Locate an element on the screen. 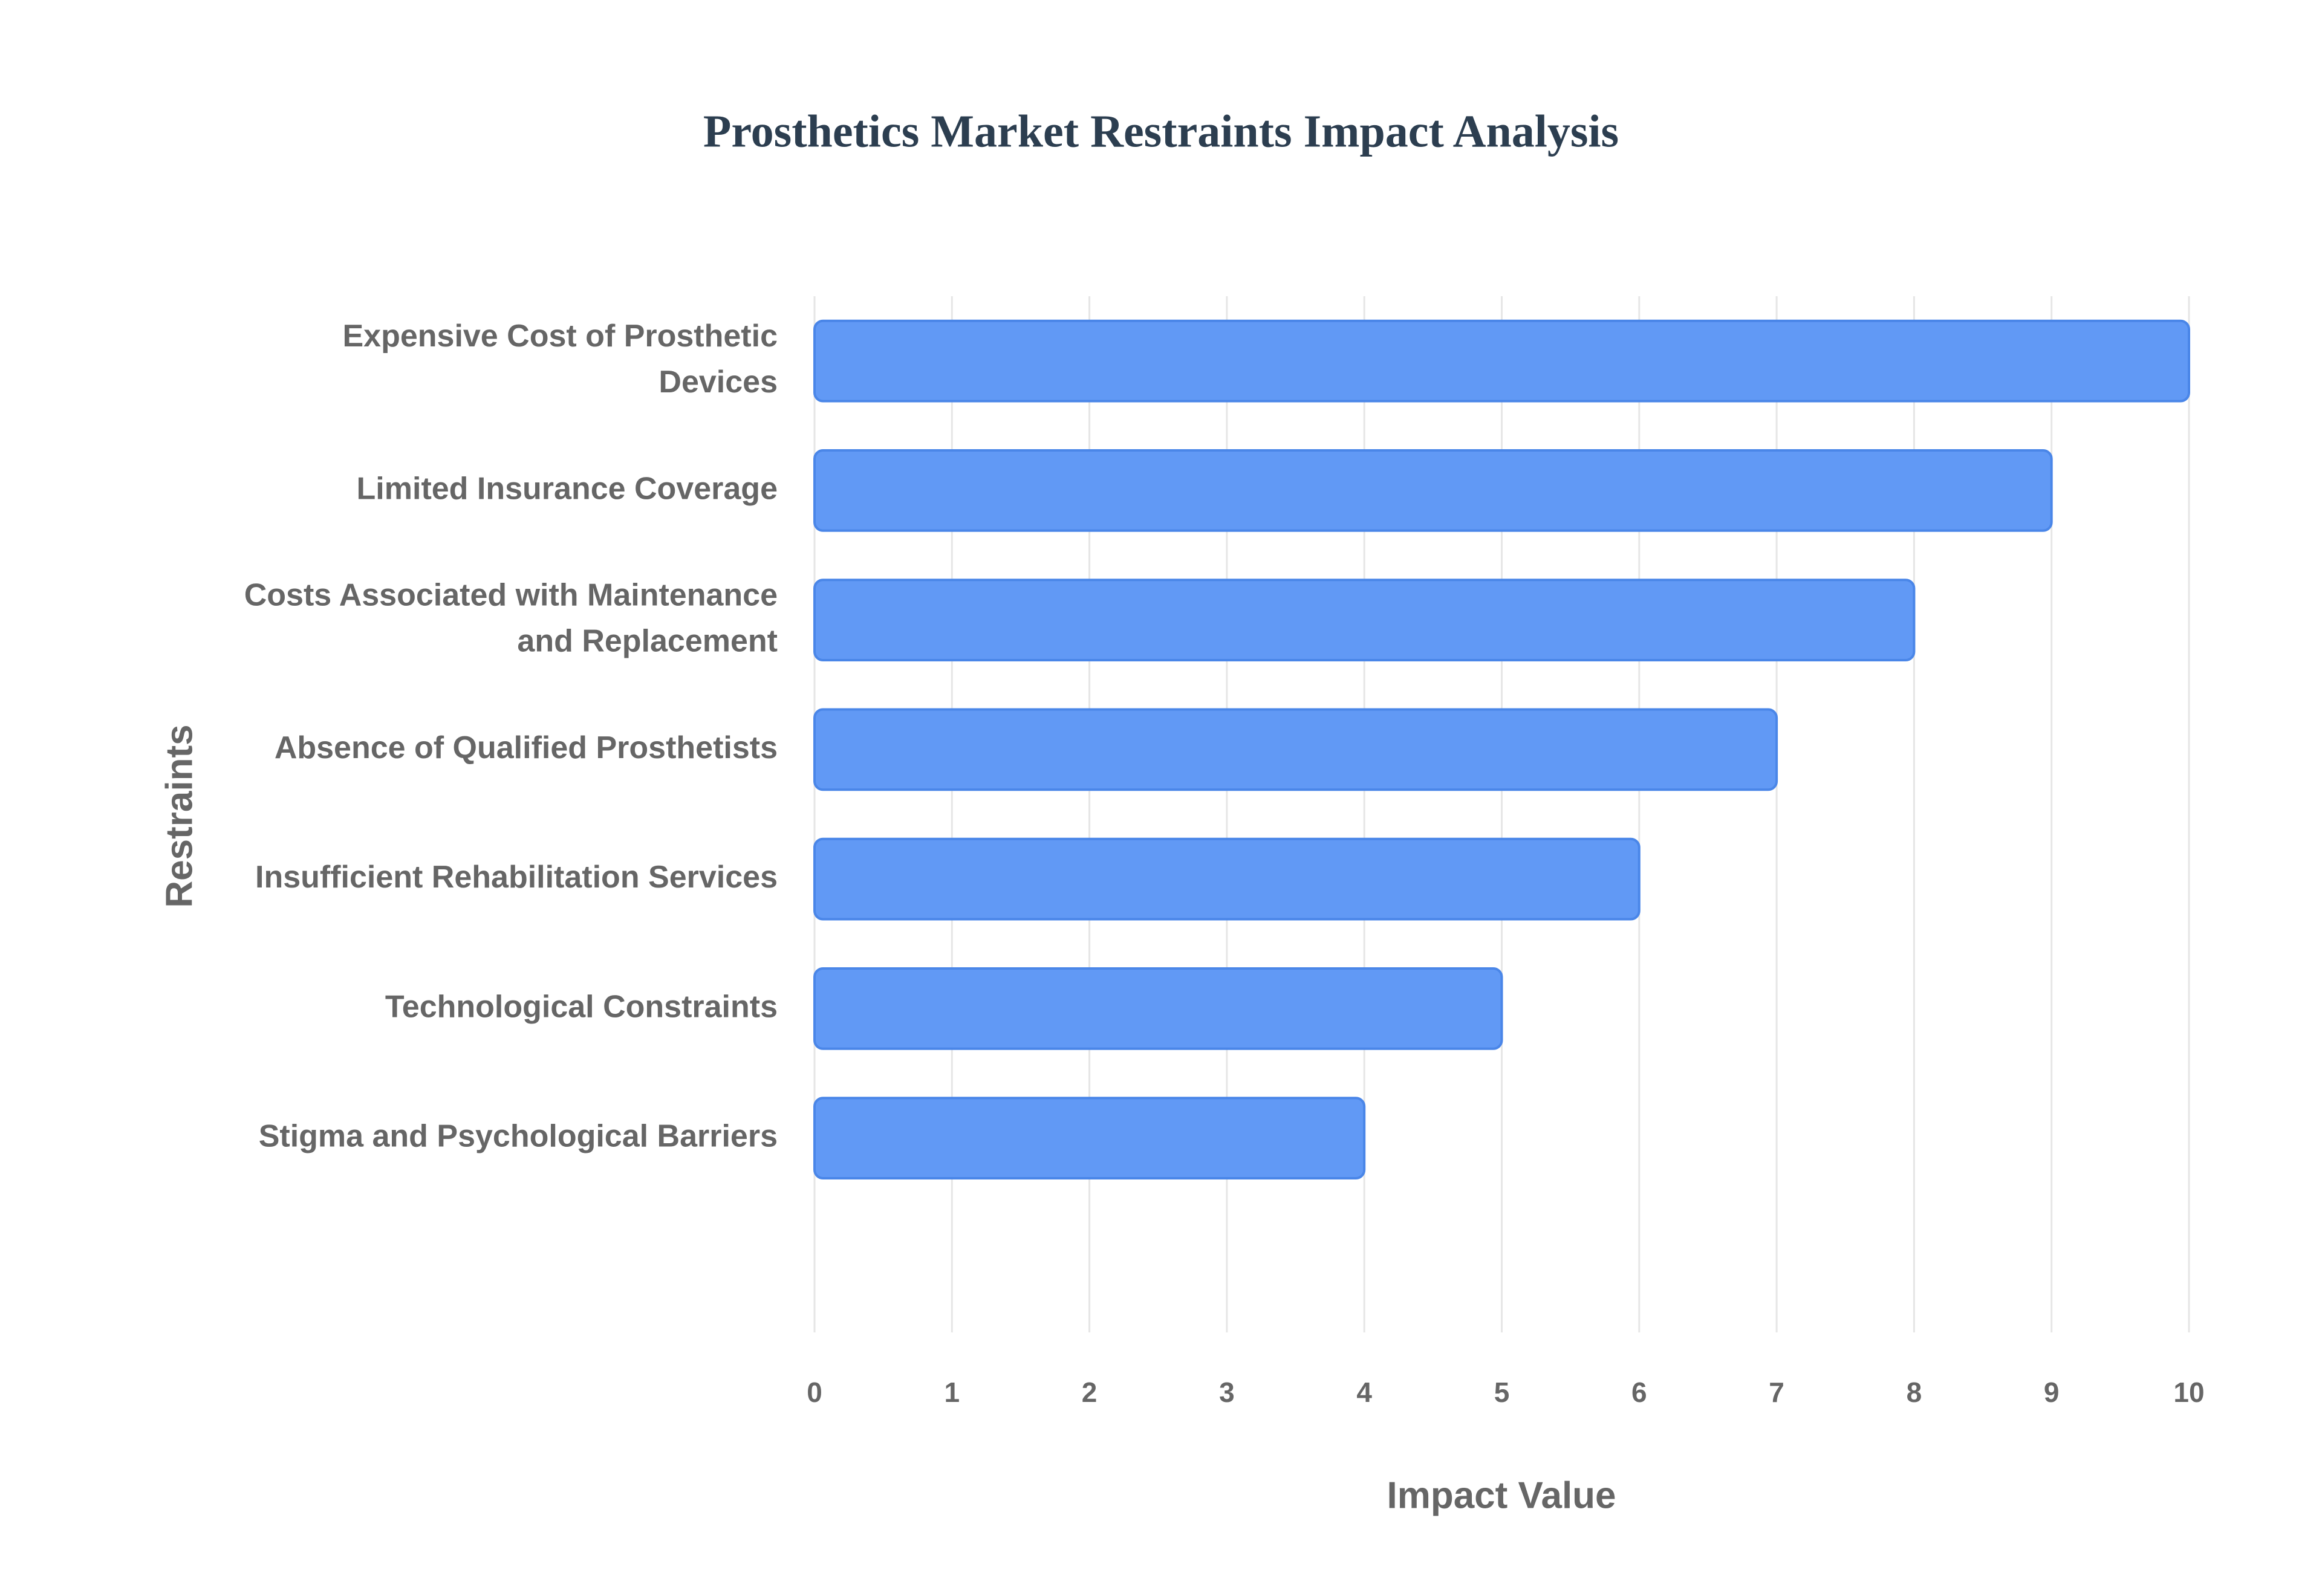  x-tick-label: 3 is located at coordinates (1227, 1392).